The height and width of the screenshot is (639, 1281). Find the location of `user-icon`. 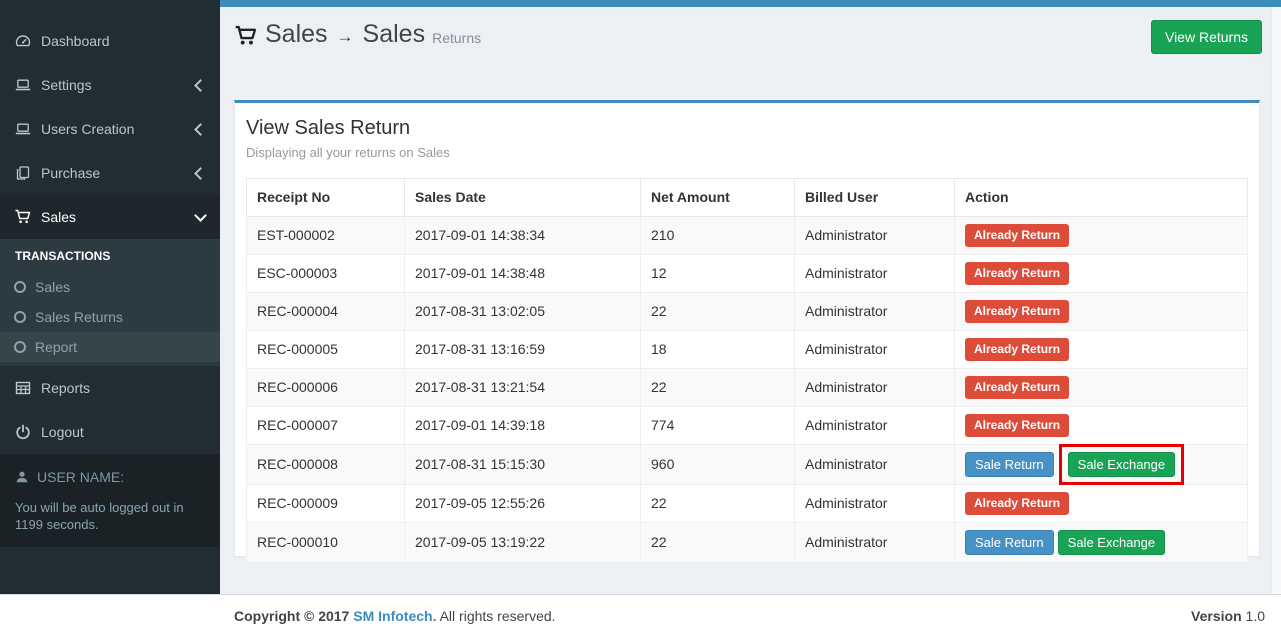

user-icon is located at coordinates (22, 477).